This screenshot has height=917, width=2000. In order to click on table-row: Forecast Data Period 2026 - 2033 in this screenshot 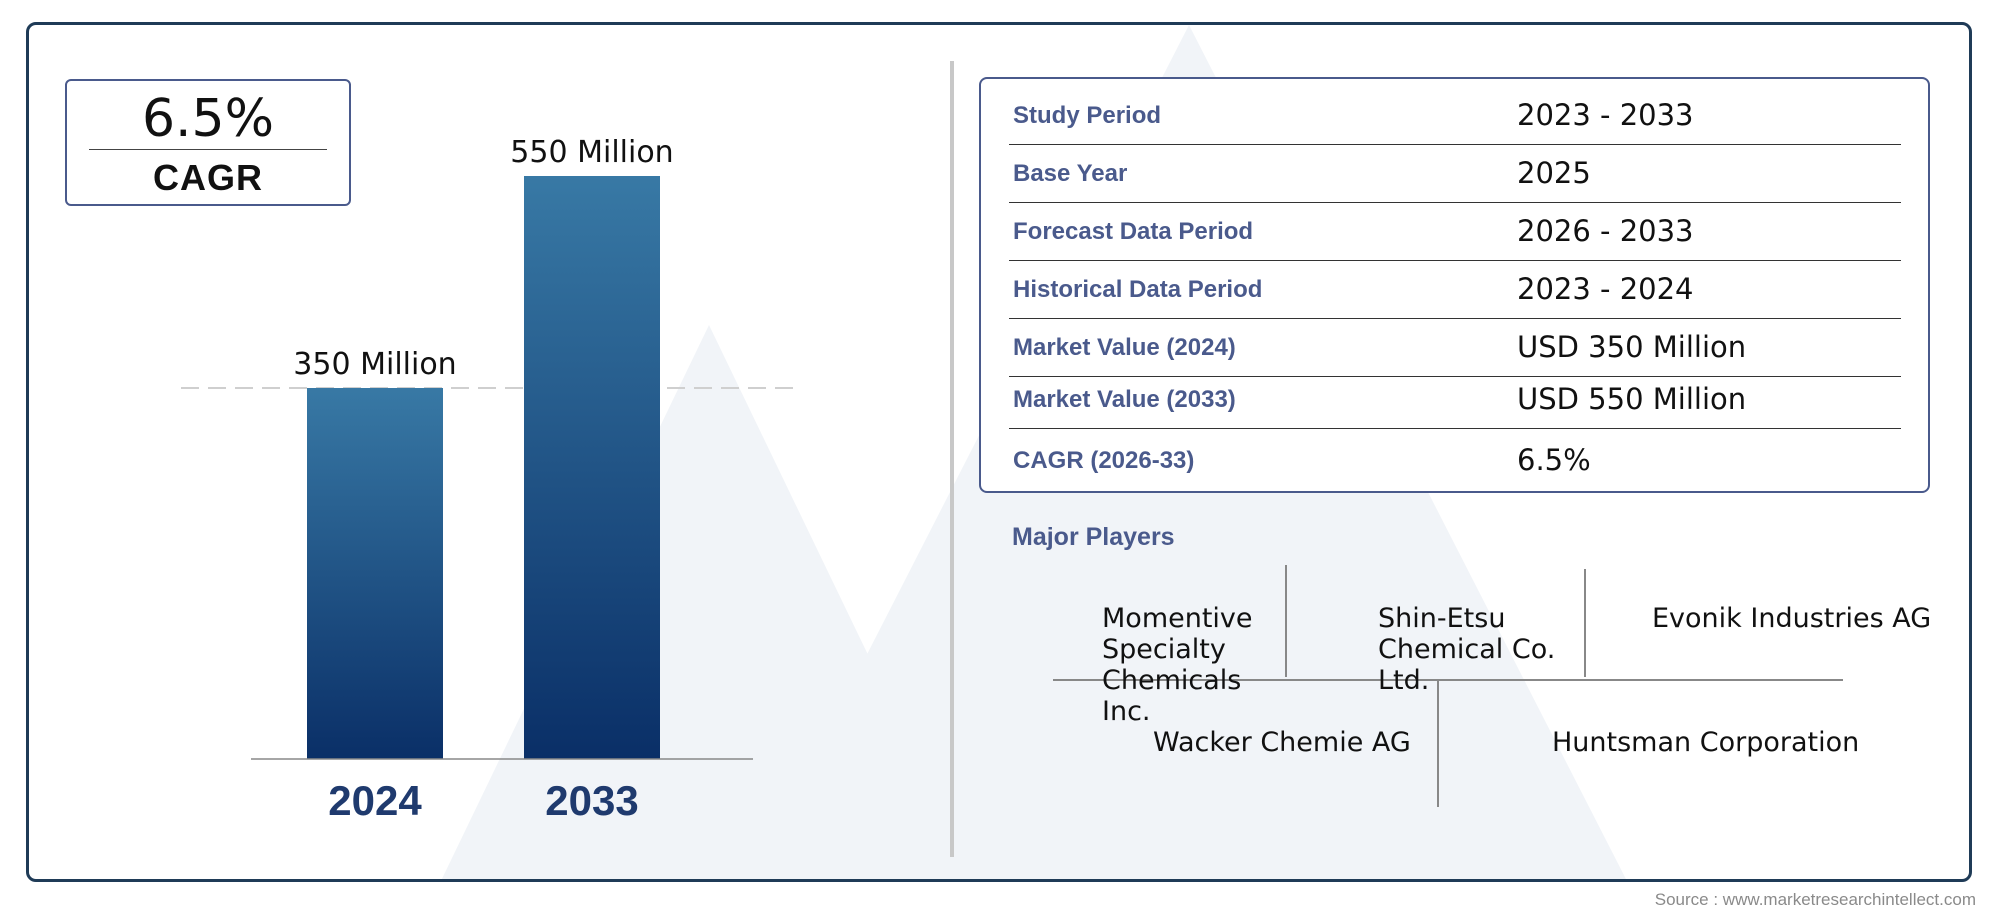, I will do `click(1455, 232)`.